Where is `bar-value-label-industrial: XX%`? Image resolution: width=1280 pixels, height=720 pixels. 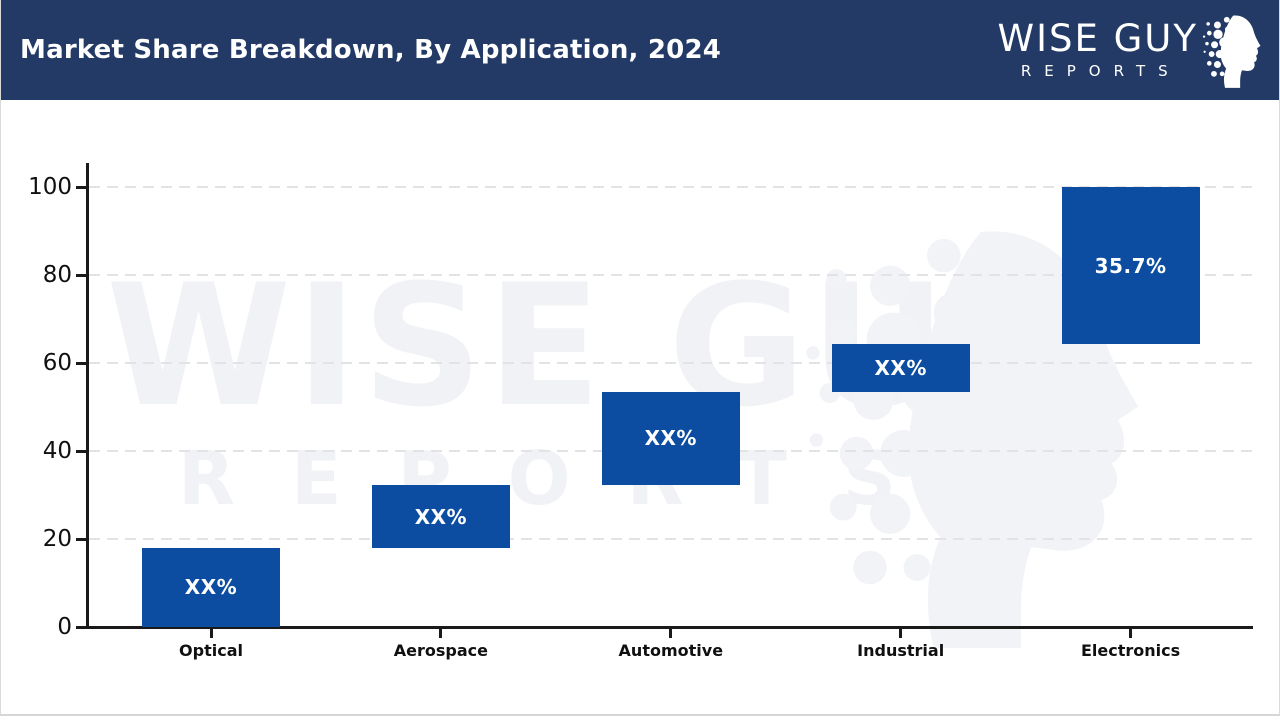 bar-value-label-industrial: XX% is located at coordinates (900, 367).